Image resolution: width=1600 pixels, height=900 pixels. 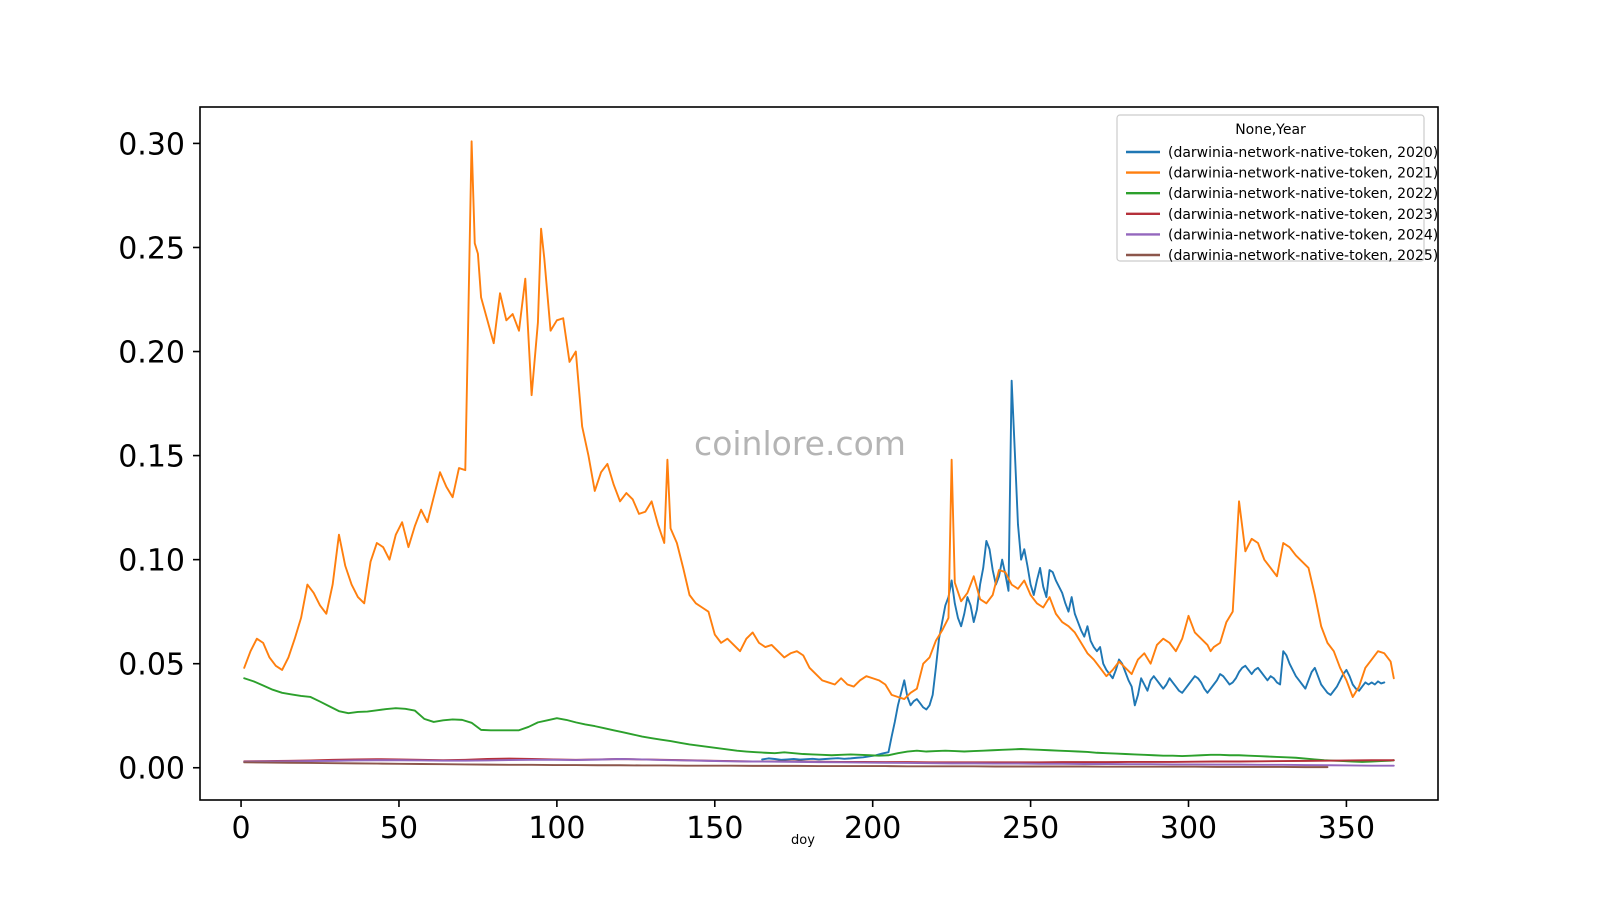 I want to click on y-tick-label: 0.30, so click(x=151, y=144).